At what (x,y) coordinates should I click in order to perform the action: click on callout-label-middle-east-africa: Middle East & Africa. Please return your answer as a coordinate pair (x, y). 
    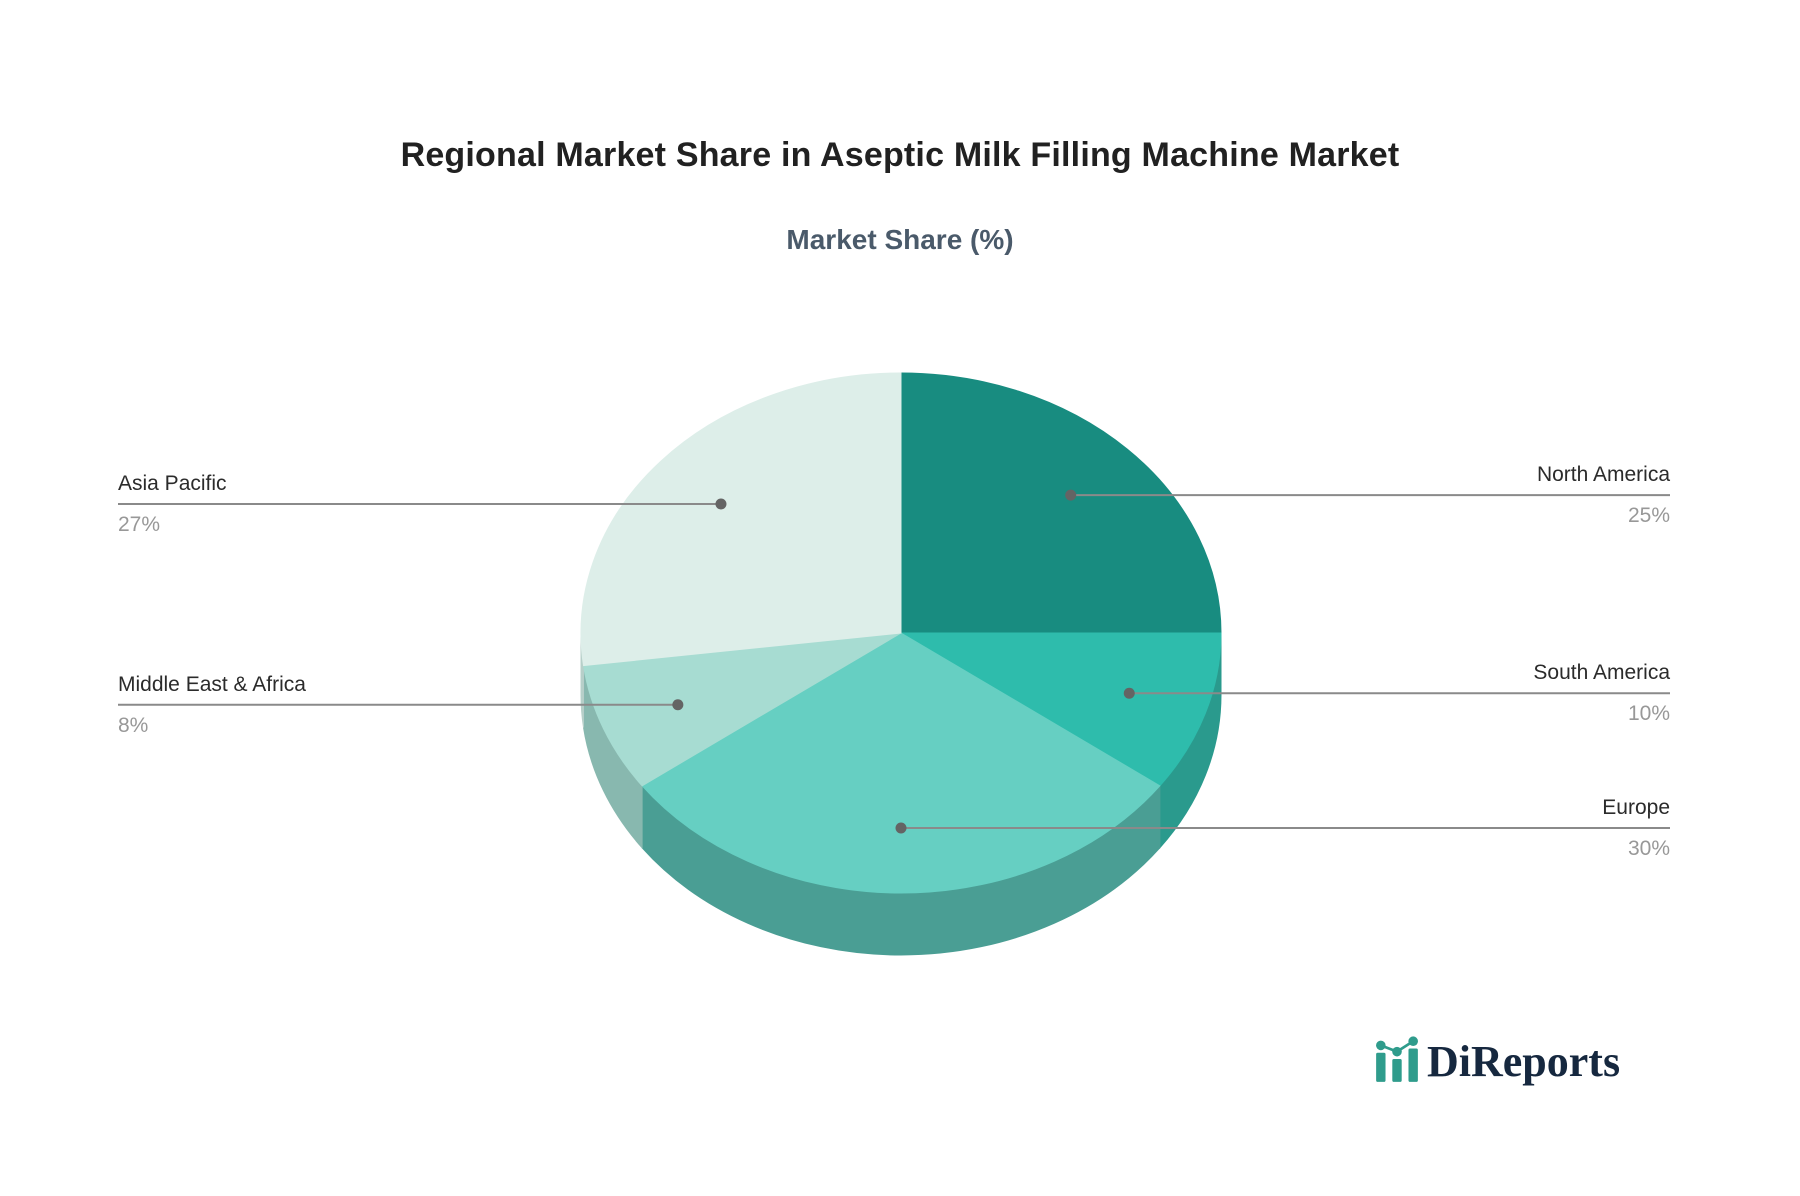
    Looking at the image, I should click on (212, 684).